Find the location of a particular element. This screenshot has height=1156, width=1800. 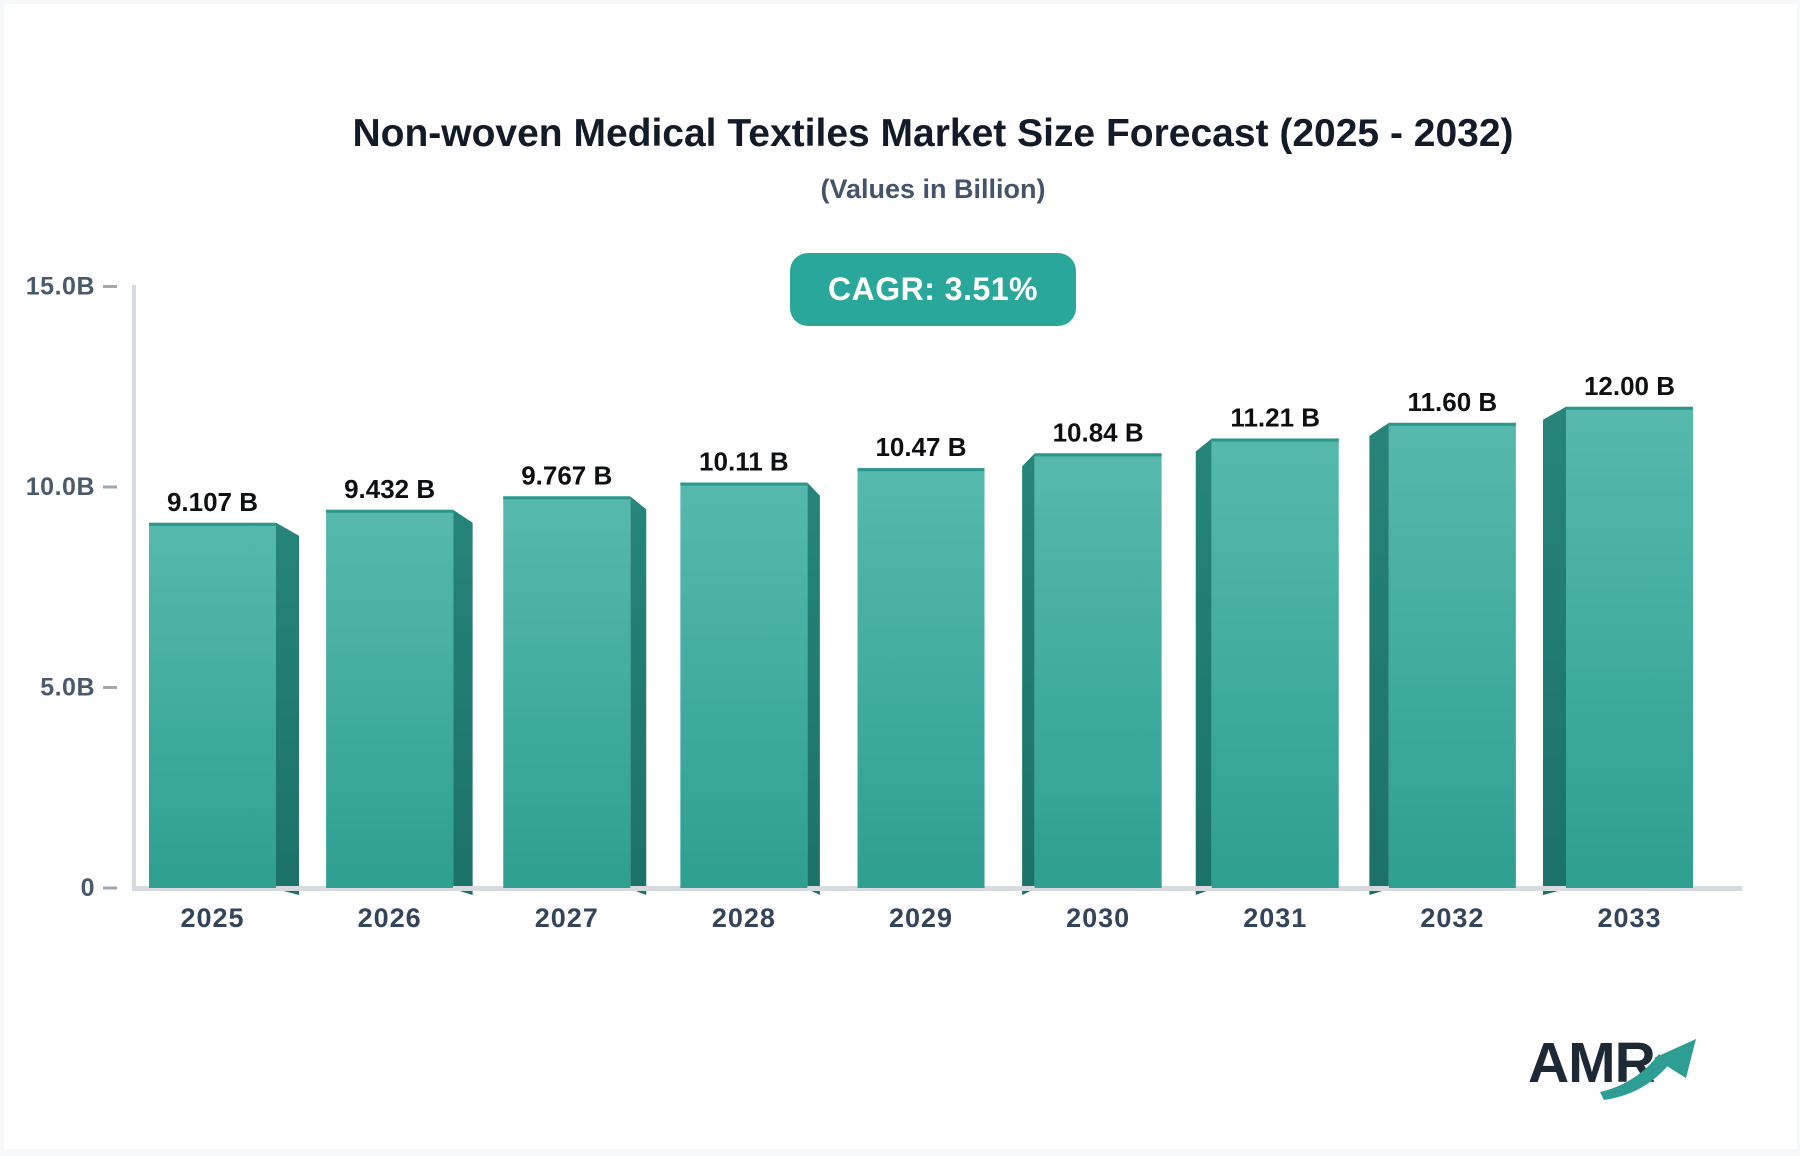

y-tick-dash-15.0B is located at coordinates (110, 286).